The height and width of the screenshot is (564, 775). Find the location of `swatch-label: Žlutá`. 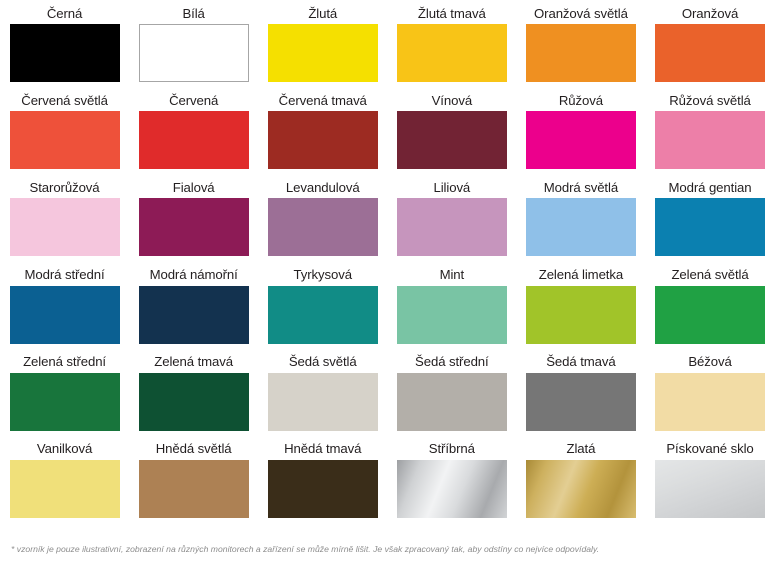

swatch-label: Žlutá is located at coordinates (323, 13).